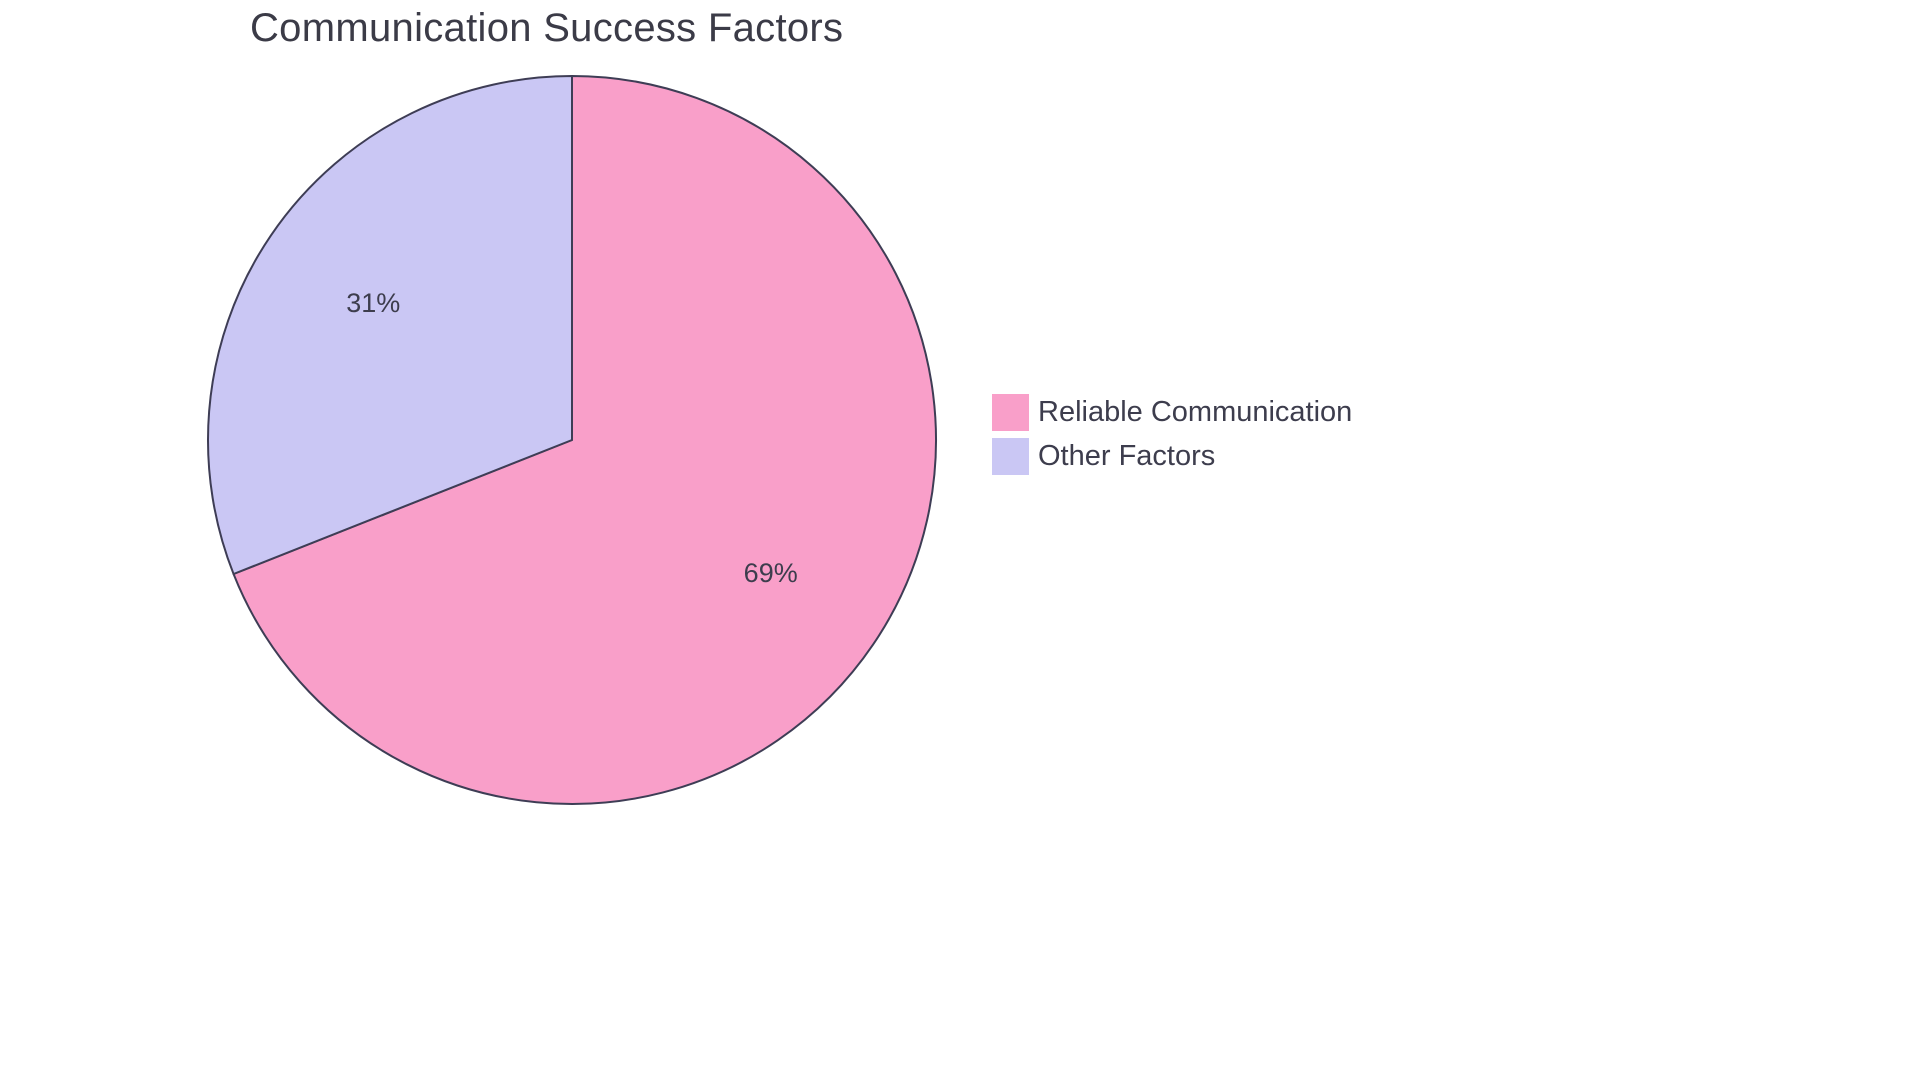  What do you see at coordinates (771, 573) in the screenshot?
I see `slice-percent-label-0: 69%` at bounding box center [771, 573].